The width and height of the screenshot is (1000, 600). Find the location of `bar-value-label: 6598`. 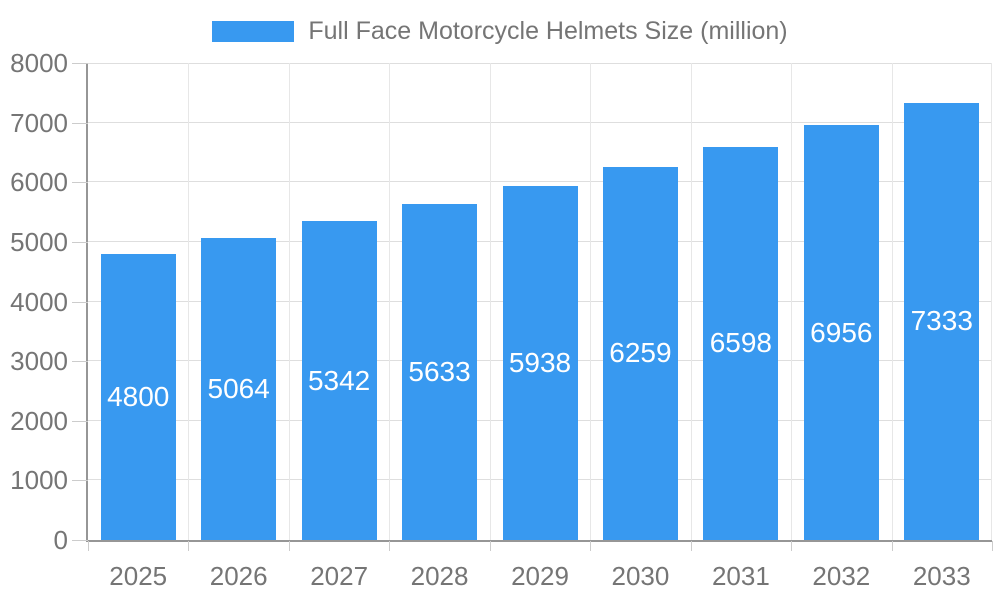

bar-value-label: 6598 is located at coordinates (741, 343).